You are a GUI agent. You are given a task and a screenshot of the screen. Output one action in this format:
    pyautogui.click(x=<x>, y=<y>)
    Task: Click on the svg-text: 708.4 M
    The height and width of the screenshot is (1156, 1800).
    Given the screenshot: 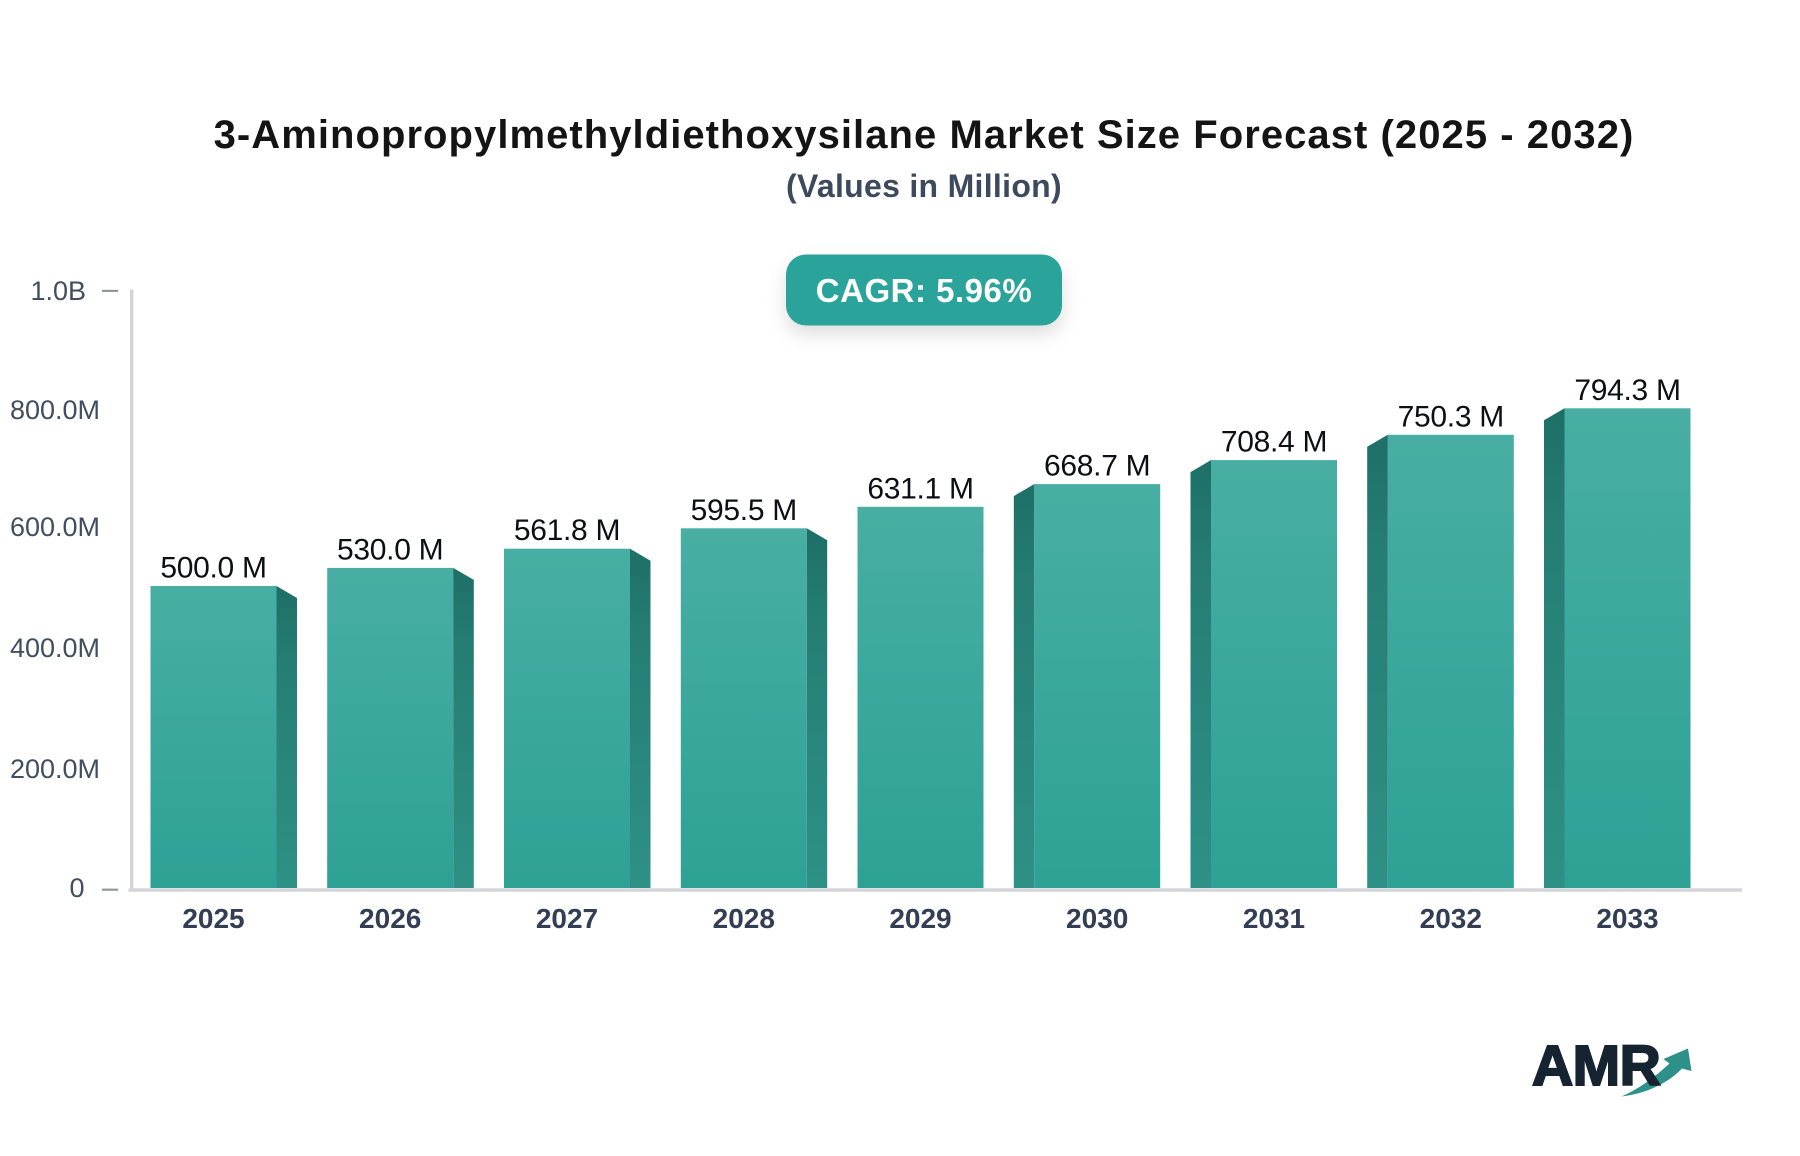 What is the action you would take?
    pyautogui.click(x=1274, y=442)
    